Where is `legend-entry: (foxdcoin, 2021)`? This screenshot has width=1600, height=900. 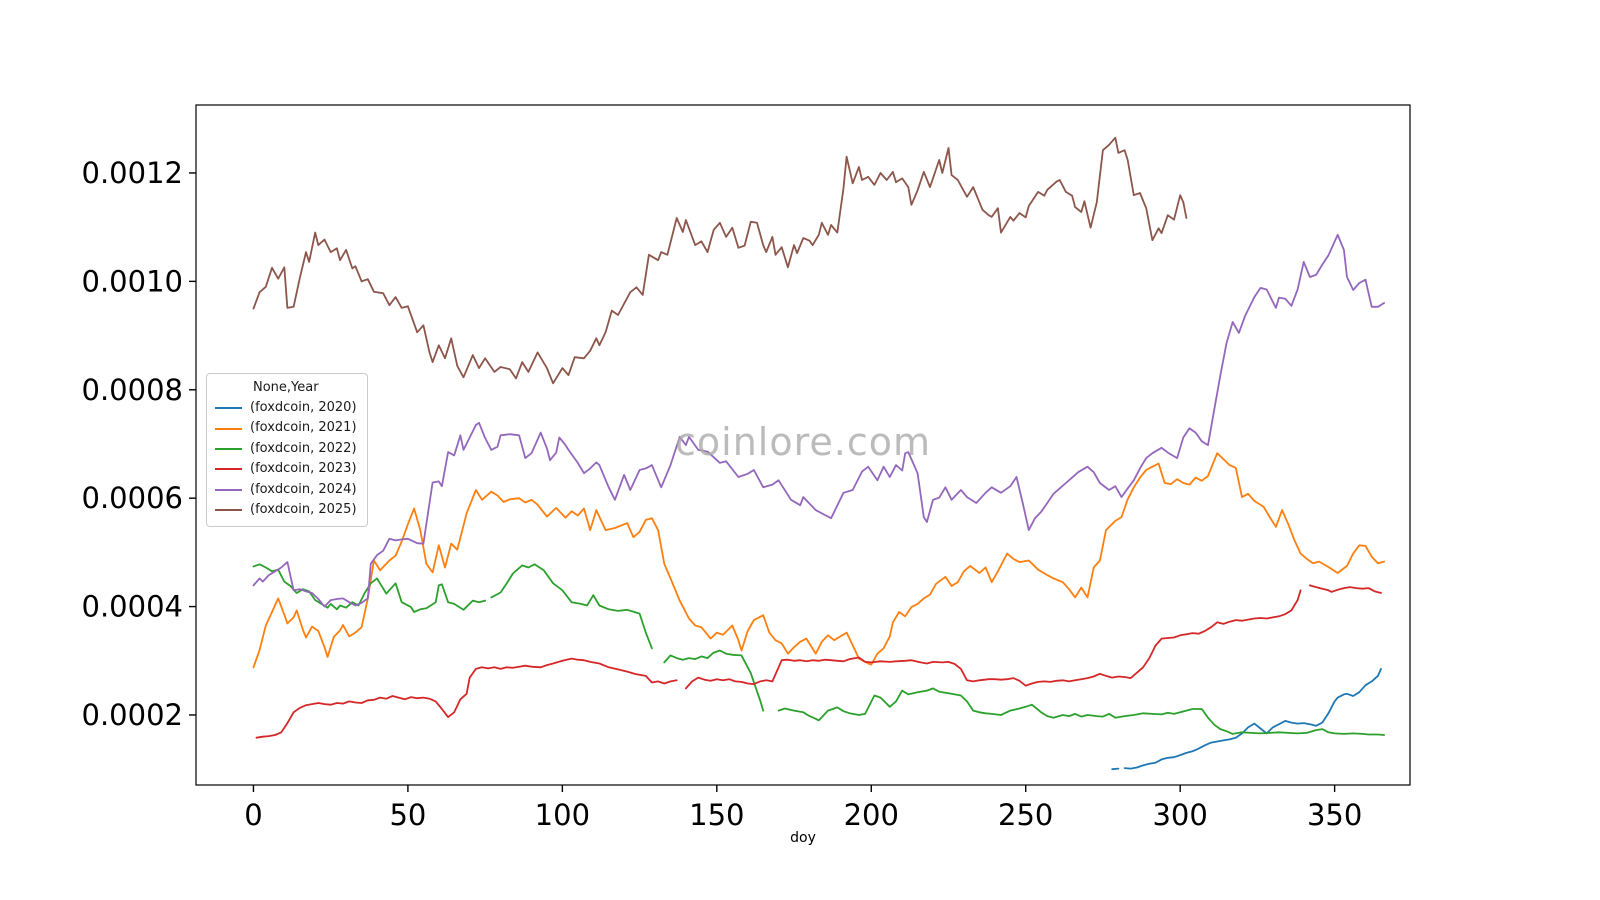
legend-entry: (foxdcoin, 2021) is located at coordinates (286, 428).